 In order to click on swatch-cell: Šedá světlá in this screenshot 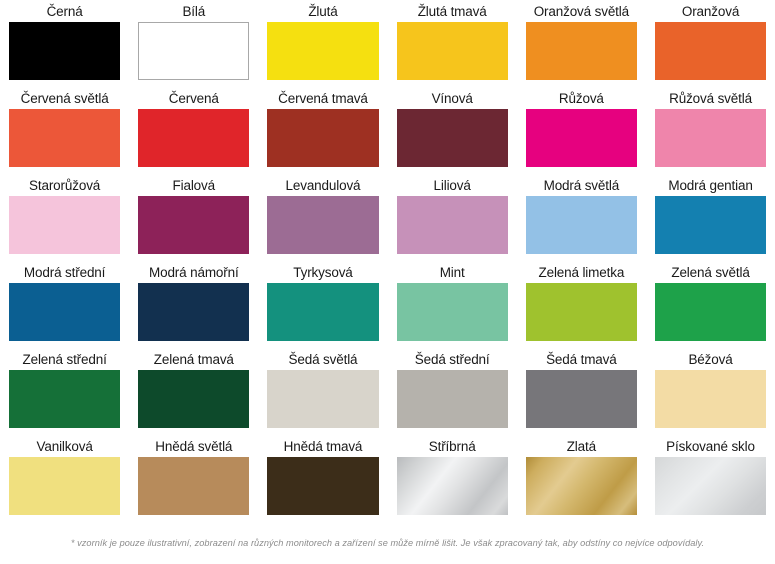, I will do `click(322, 391)`.